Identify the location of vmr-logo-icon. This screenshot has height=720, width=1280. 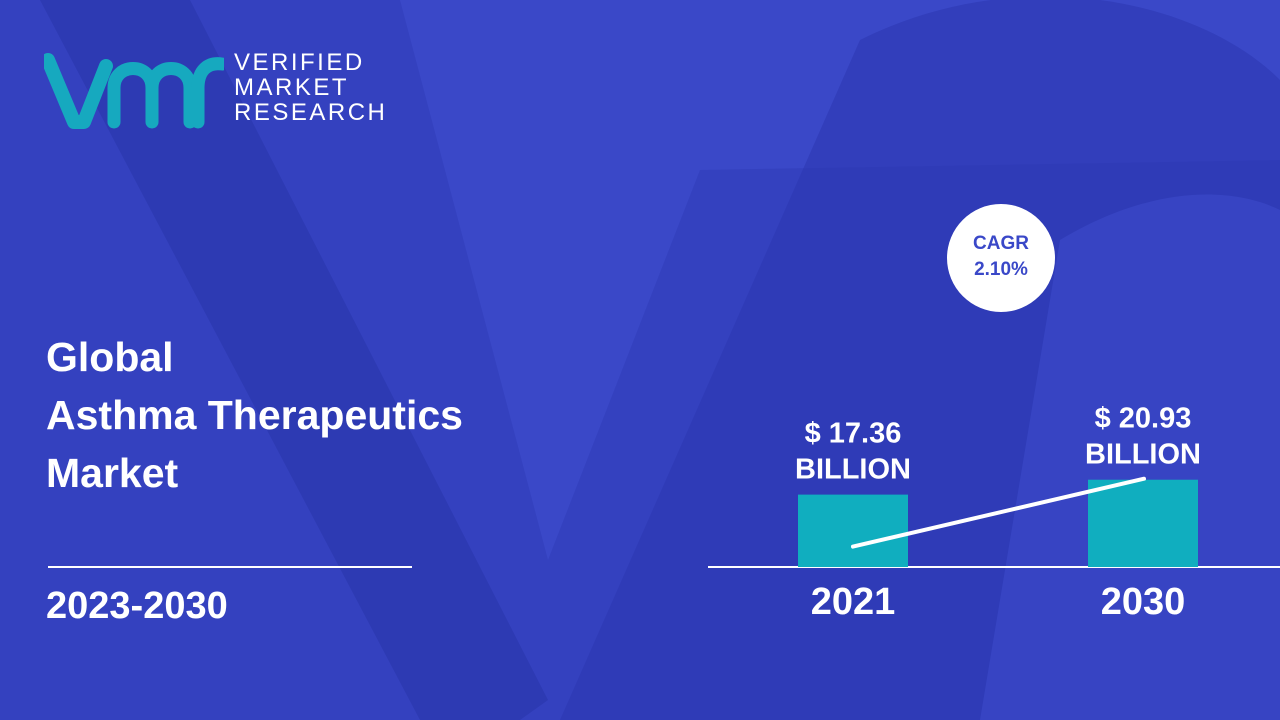
(134, 91).